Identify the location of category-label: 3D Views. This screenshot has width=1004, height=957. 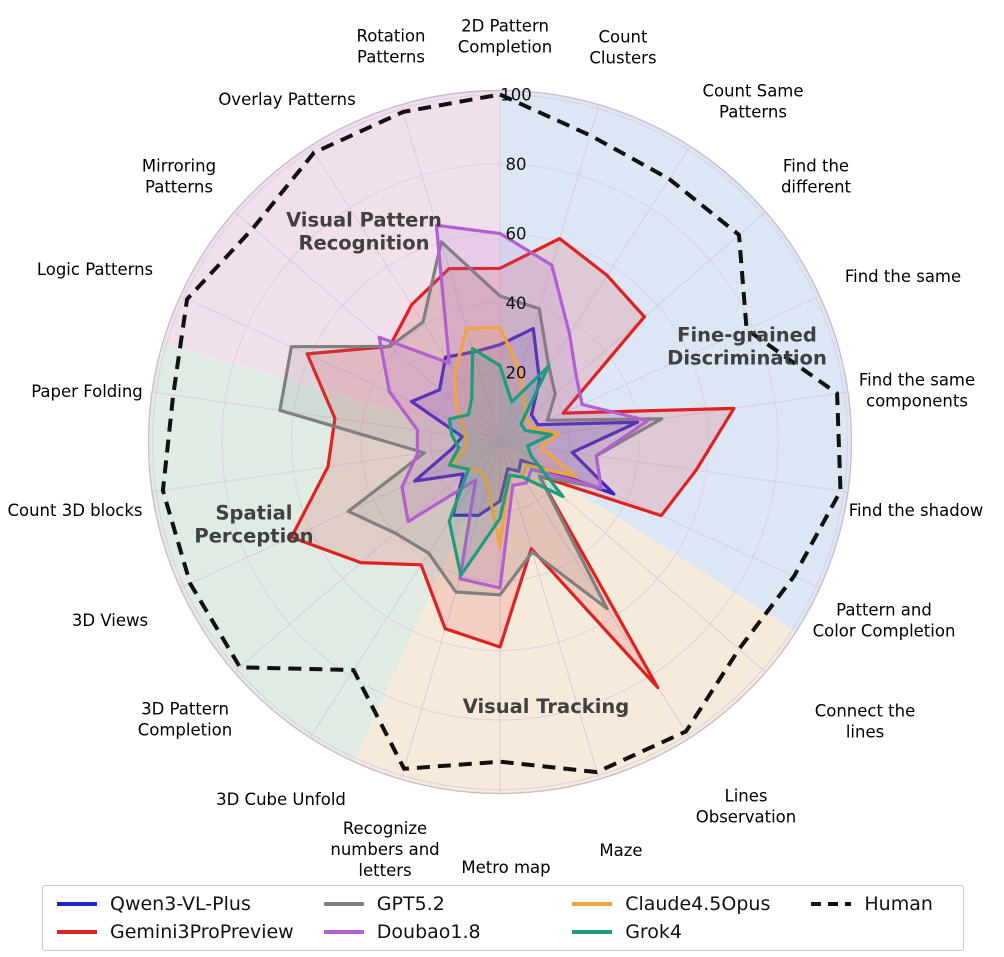
(110, 620).